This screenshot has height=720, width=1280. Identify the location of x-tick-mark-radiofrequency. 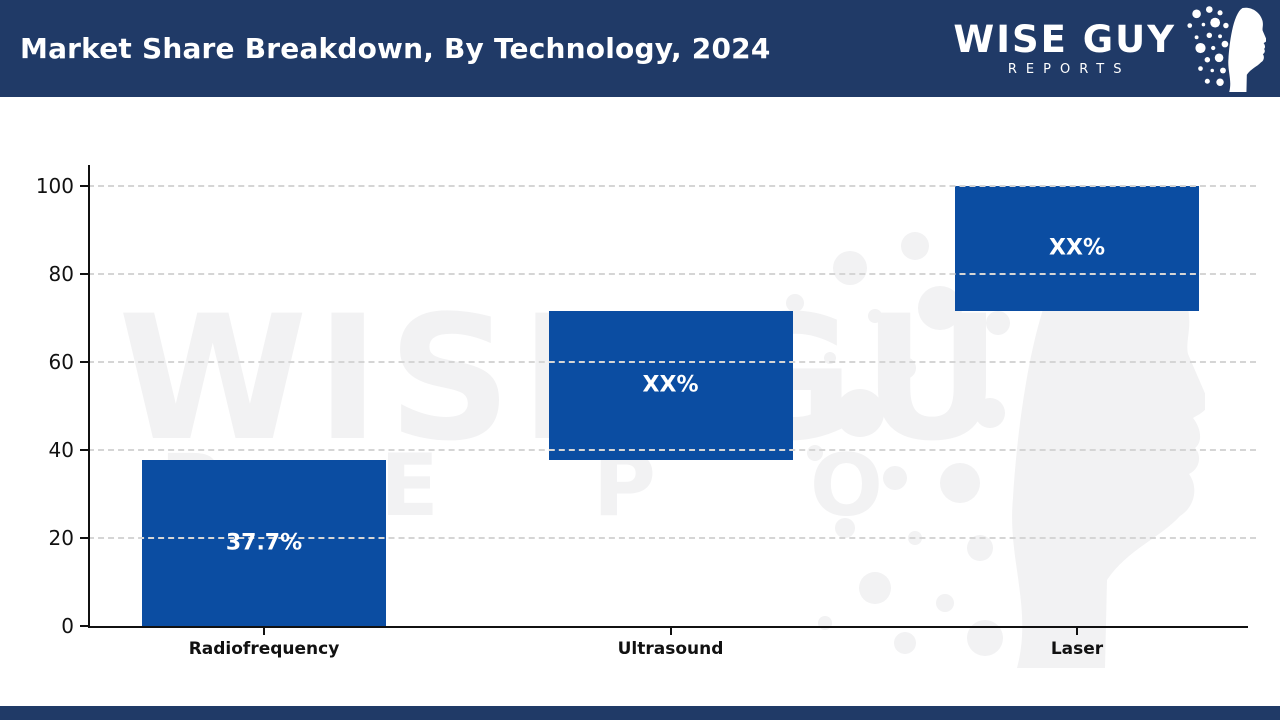
(264, 631).